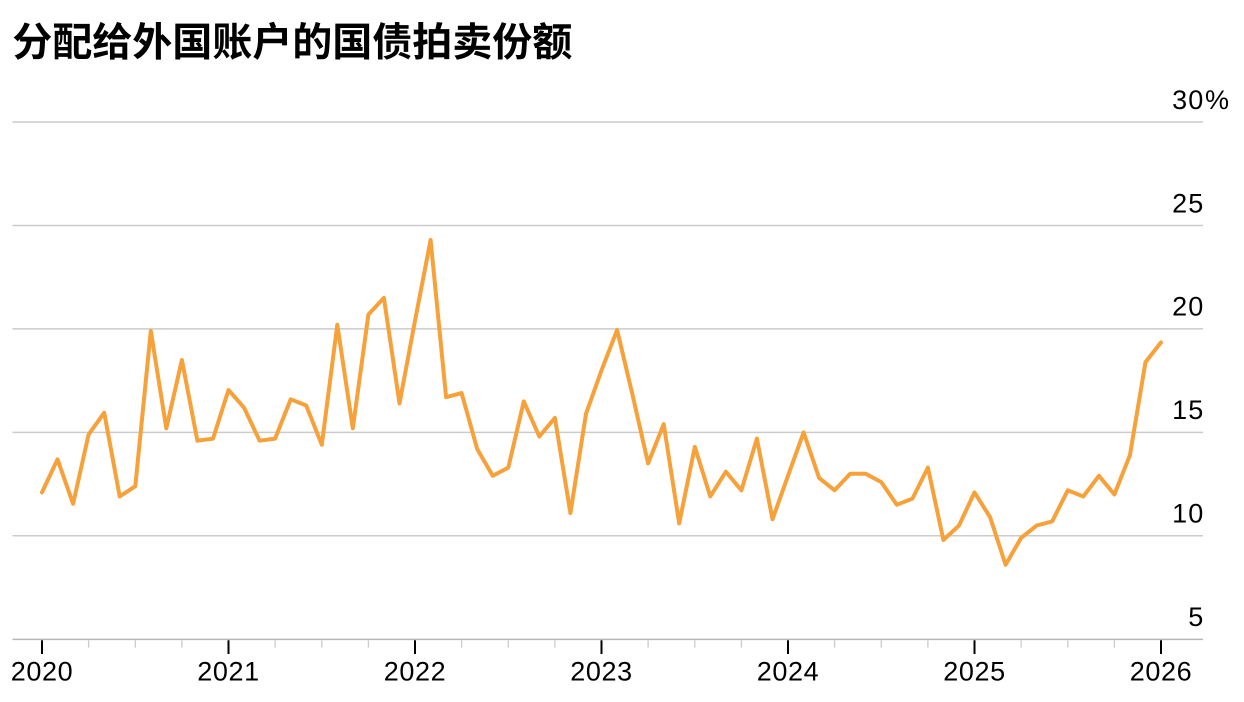  I want to click on svg-text: 2023, so click(601, 671).